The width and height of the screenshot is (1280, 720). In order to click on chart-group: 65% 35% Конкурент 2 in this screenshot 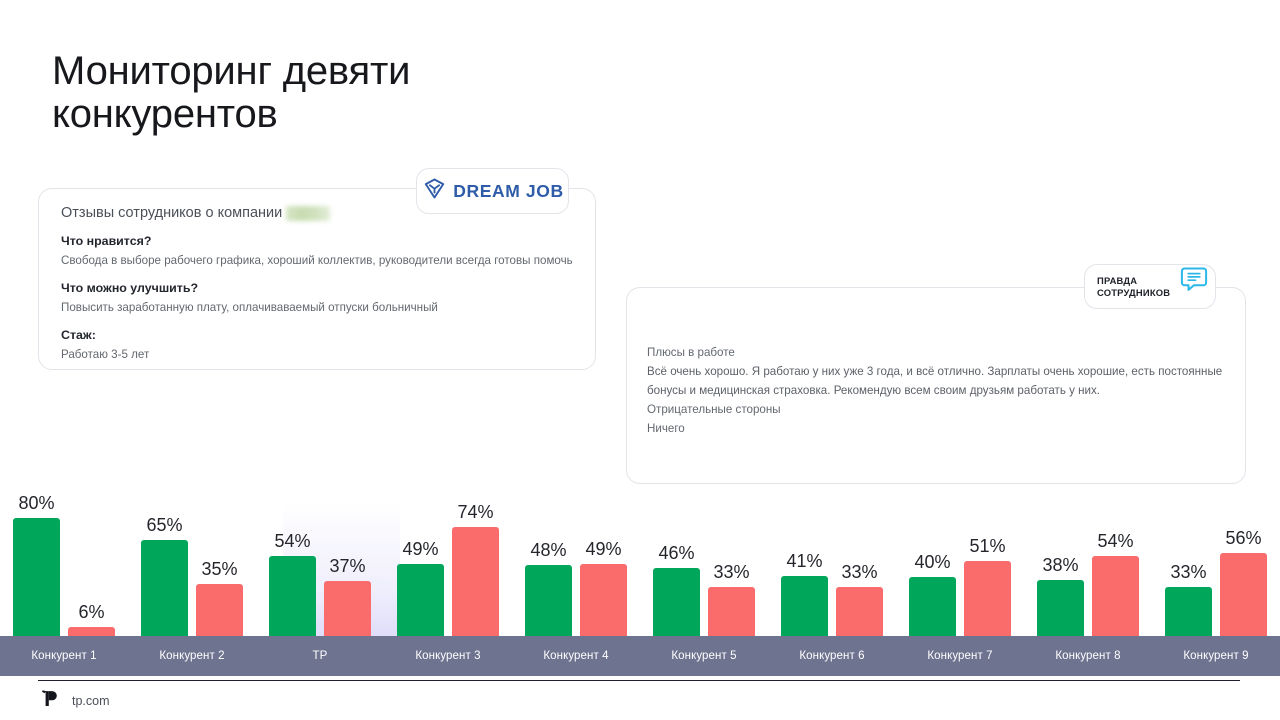, I will do `click(192, 583)`.